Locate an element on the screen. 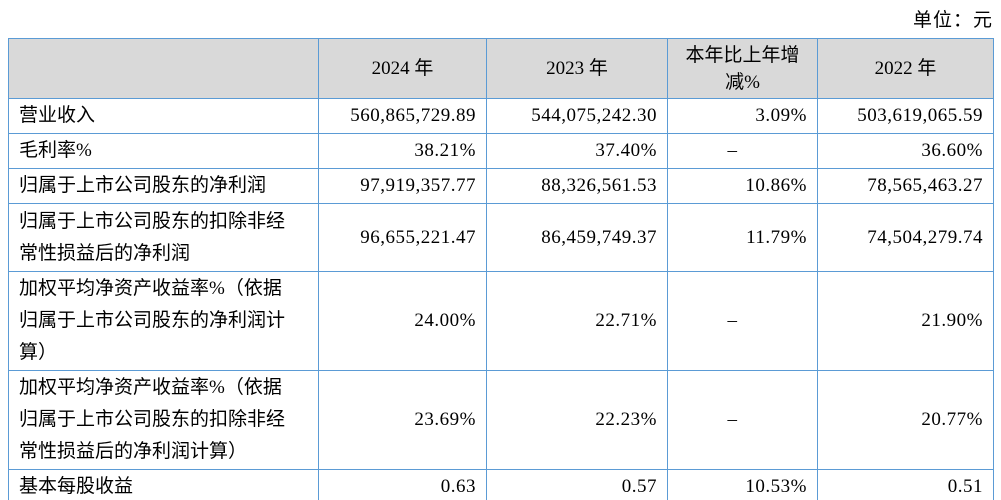  column-header-2024: 2024 年 is located at coordinates (402, 68).